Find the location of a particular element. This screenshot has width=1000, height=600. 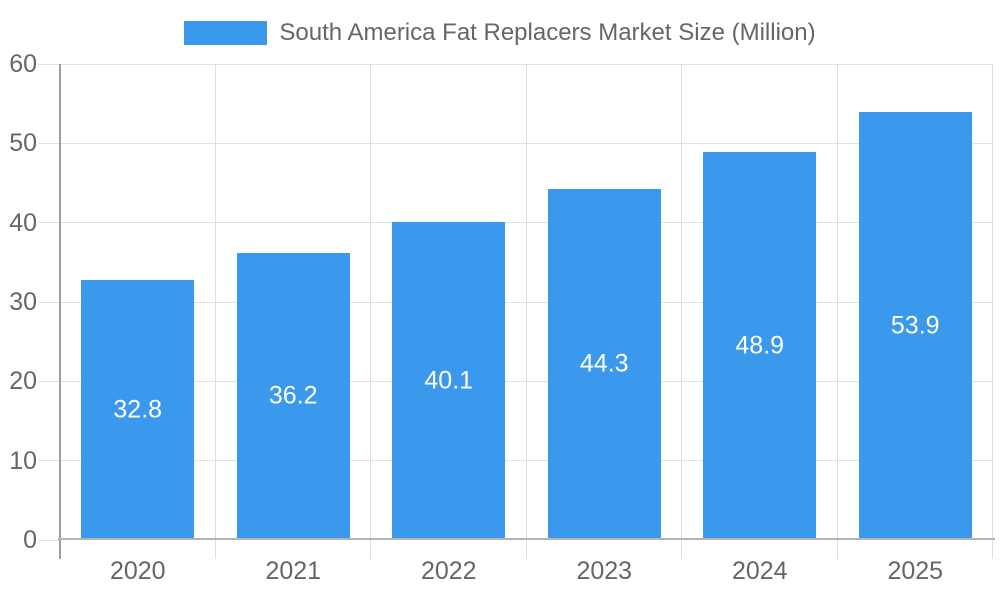

bar-2020: 32.8 is located at coordinates (138, 409).